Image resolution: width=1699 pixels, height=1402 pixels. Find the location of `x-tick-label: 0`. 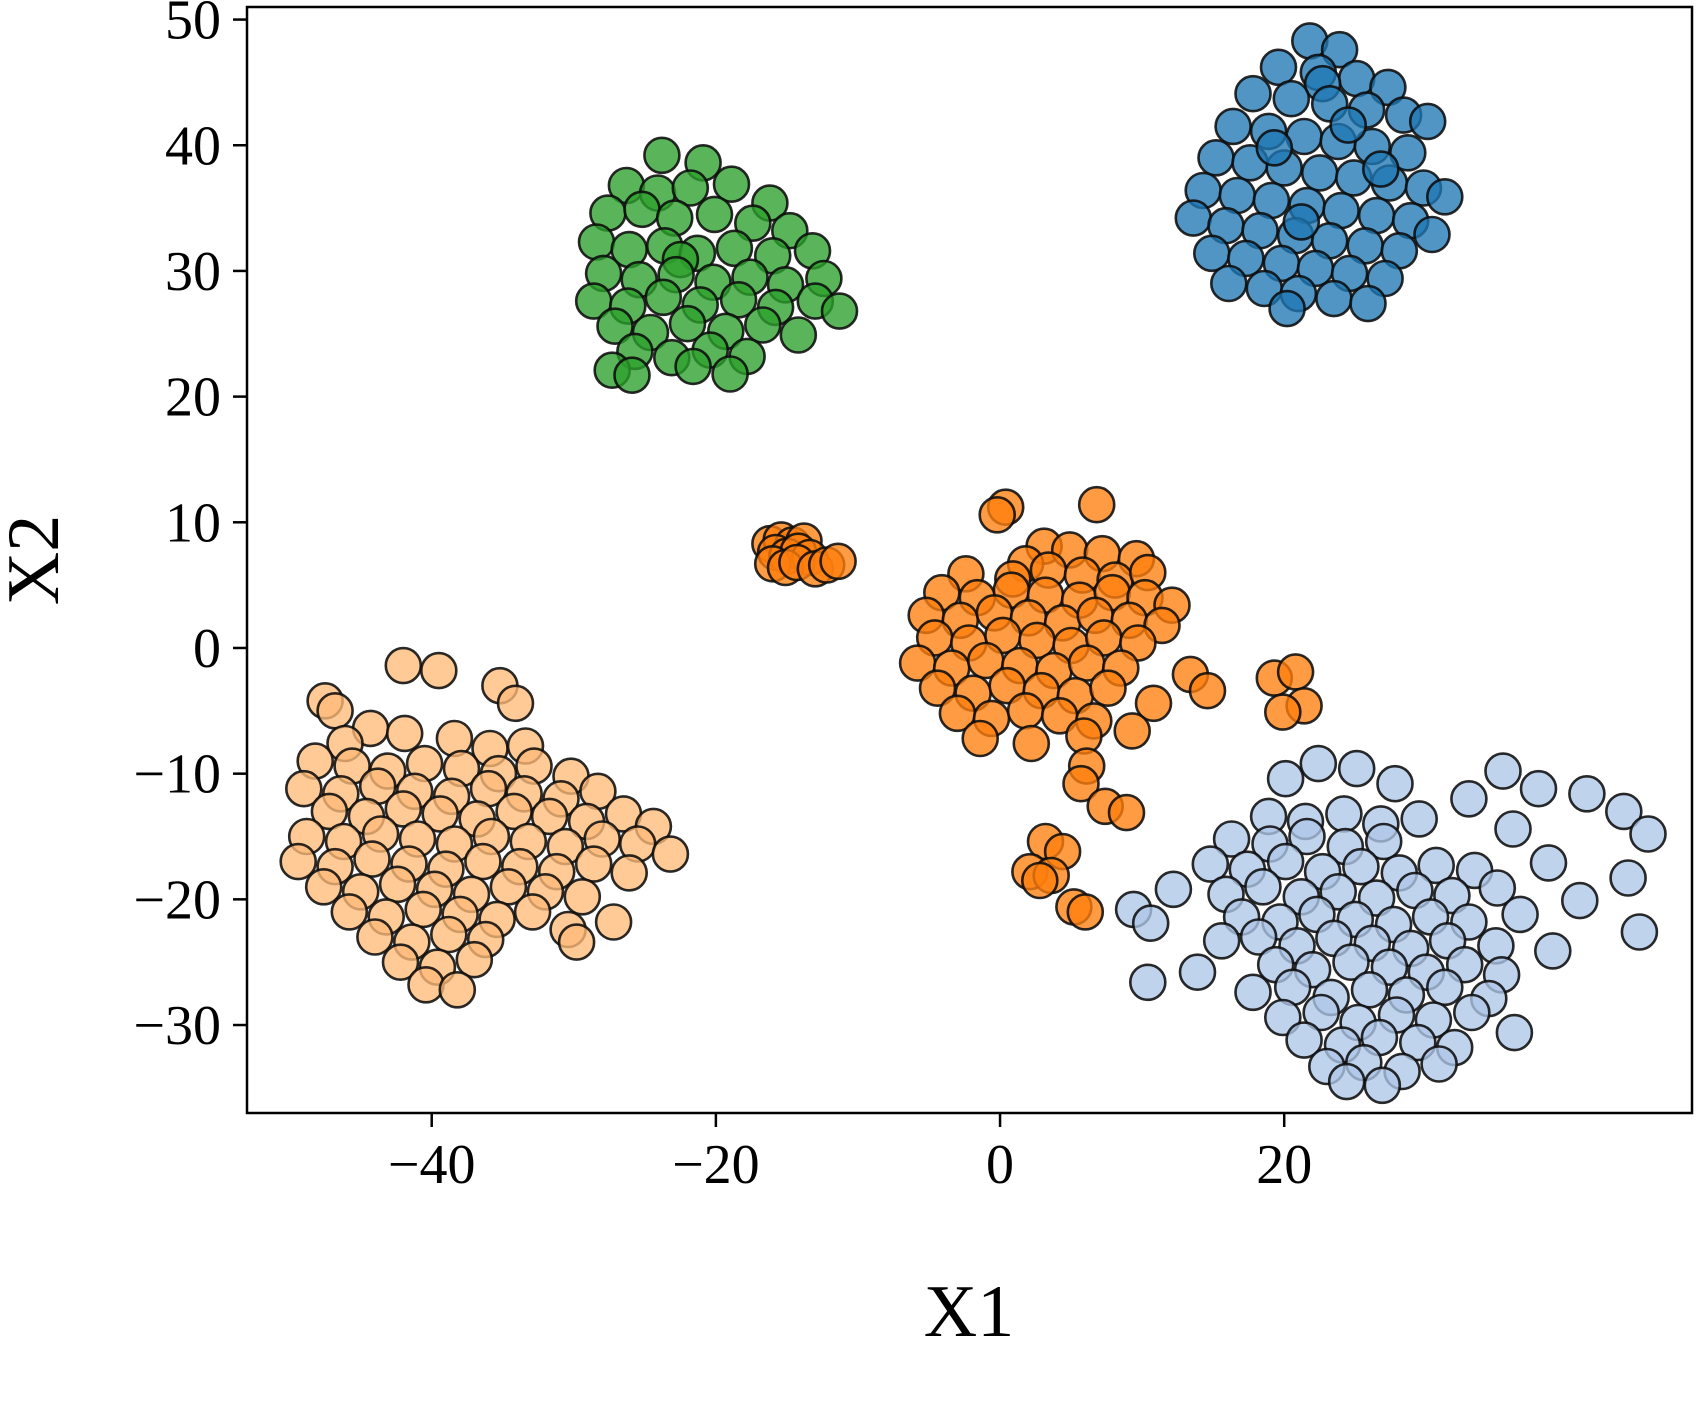

x-tick-label: 0 is located at coordinates (1000, 1165).